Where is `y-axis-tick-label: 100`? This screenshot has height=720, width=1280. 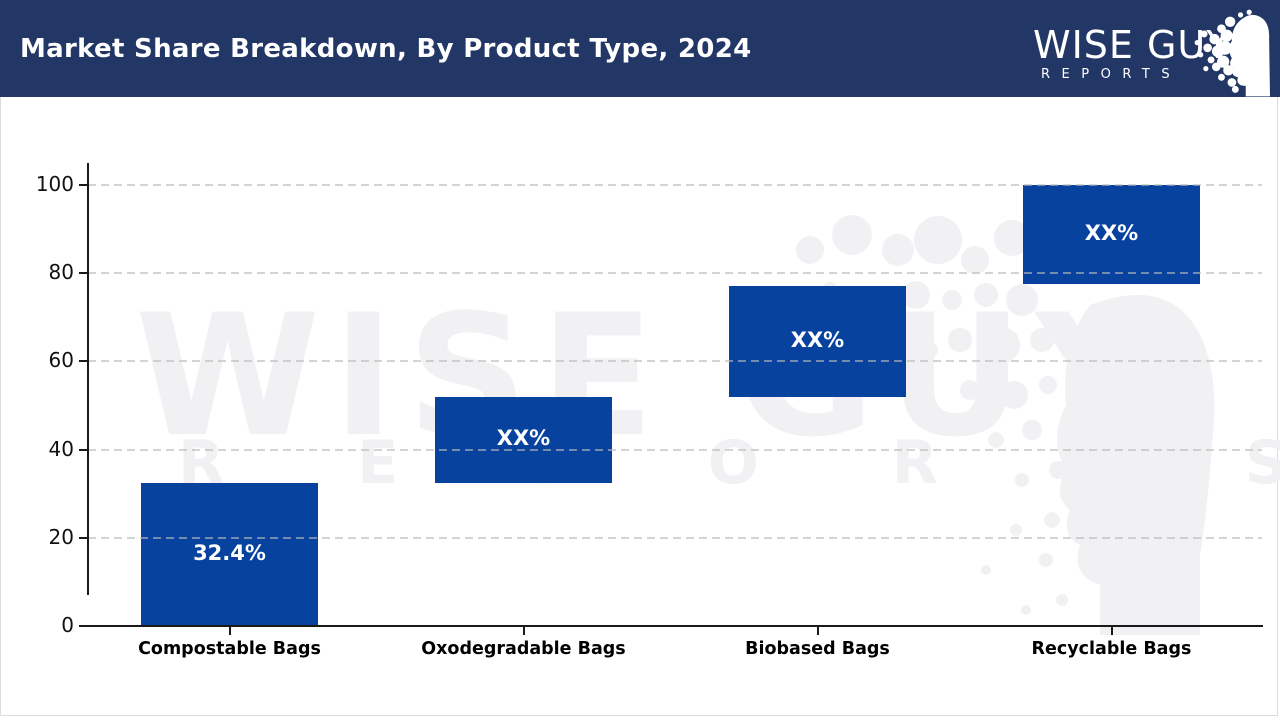
y-axis-tick-label: 100 is located at coordinates (54, 184).